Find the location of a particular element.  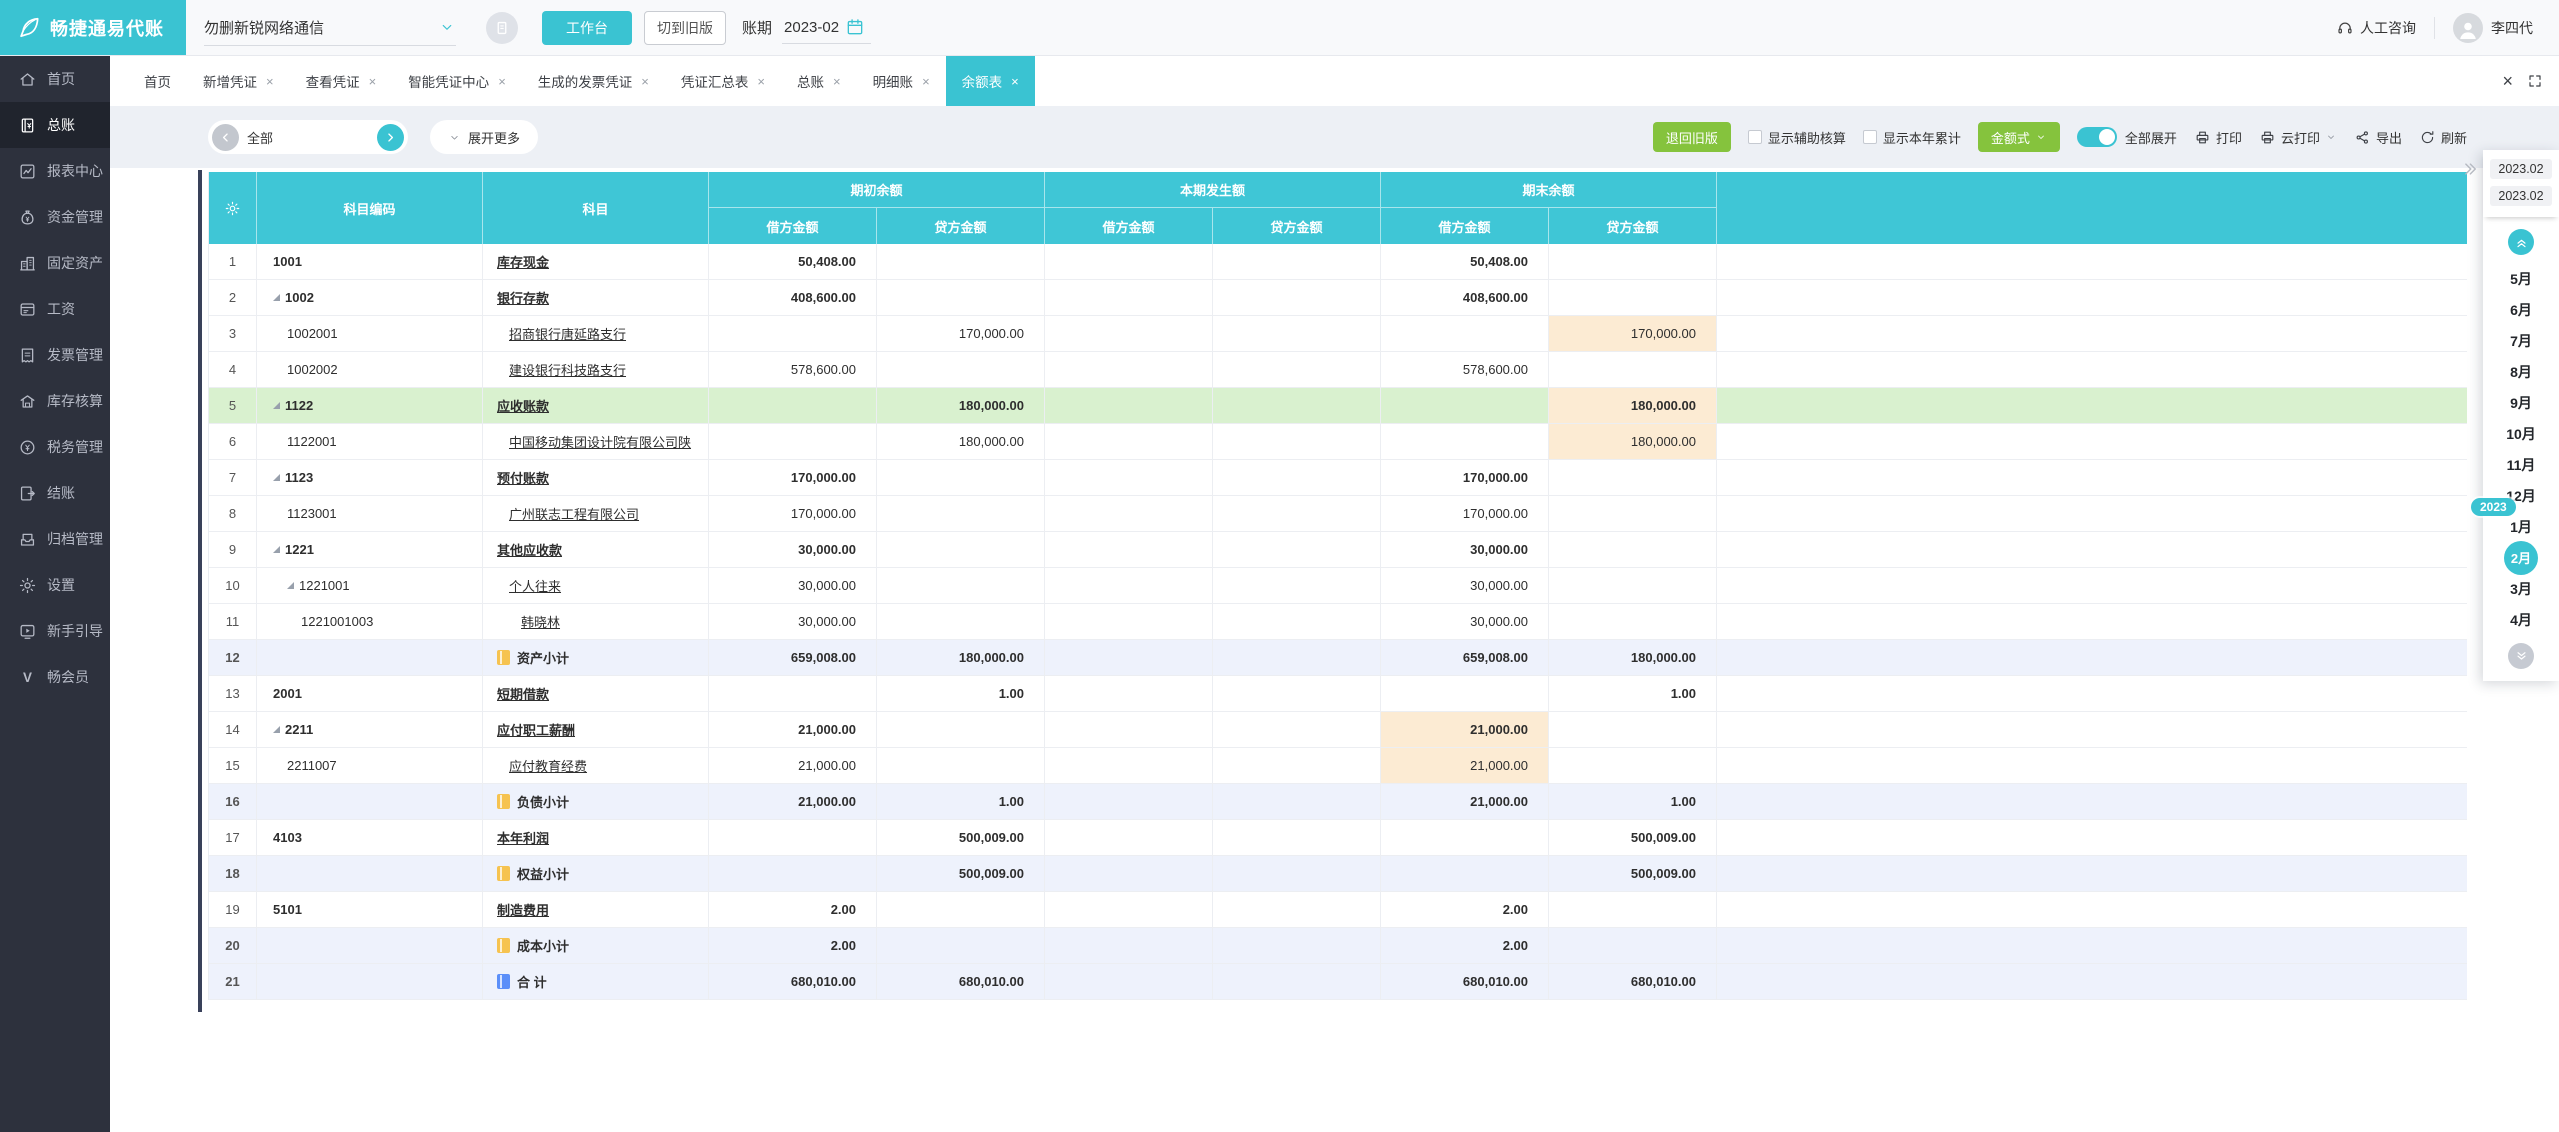

tab-3: 智能凭证中心 × is located at coordinates (457, 81).